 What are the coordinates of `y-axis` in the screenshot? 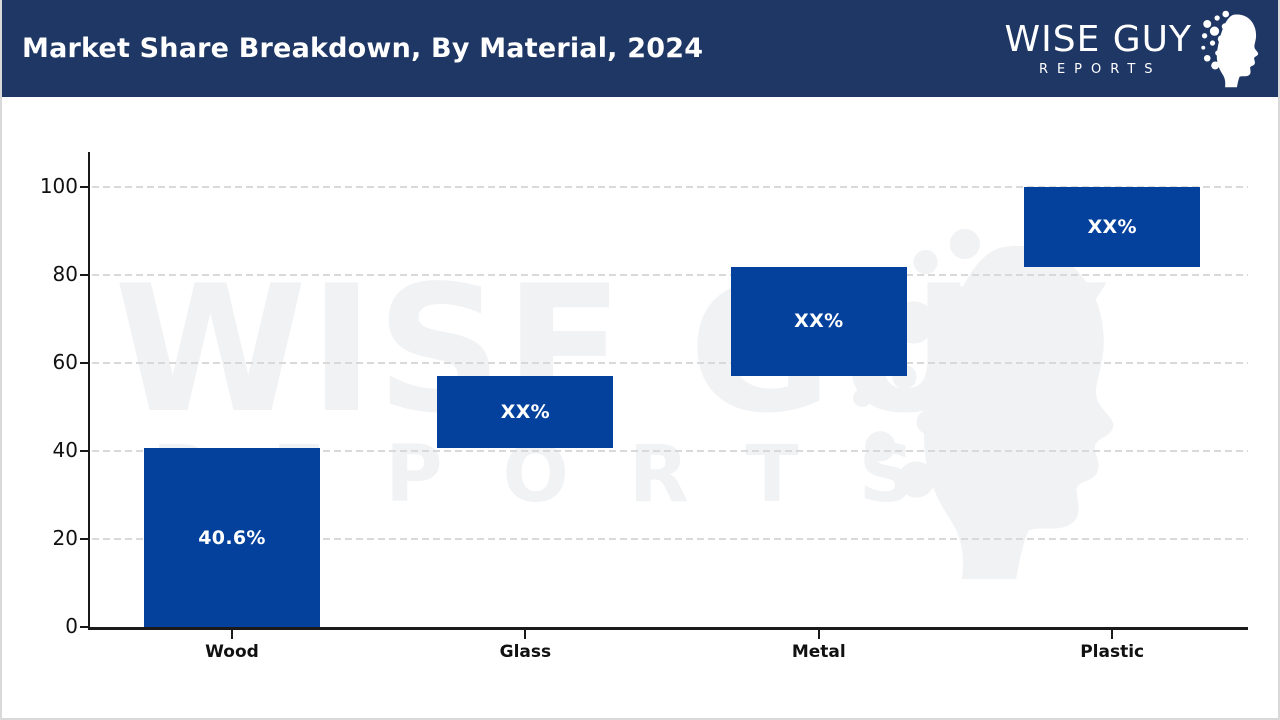 It's located at (89, 391).